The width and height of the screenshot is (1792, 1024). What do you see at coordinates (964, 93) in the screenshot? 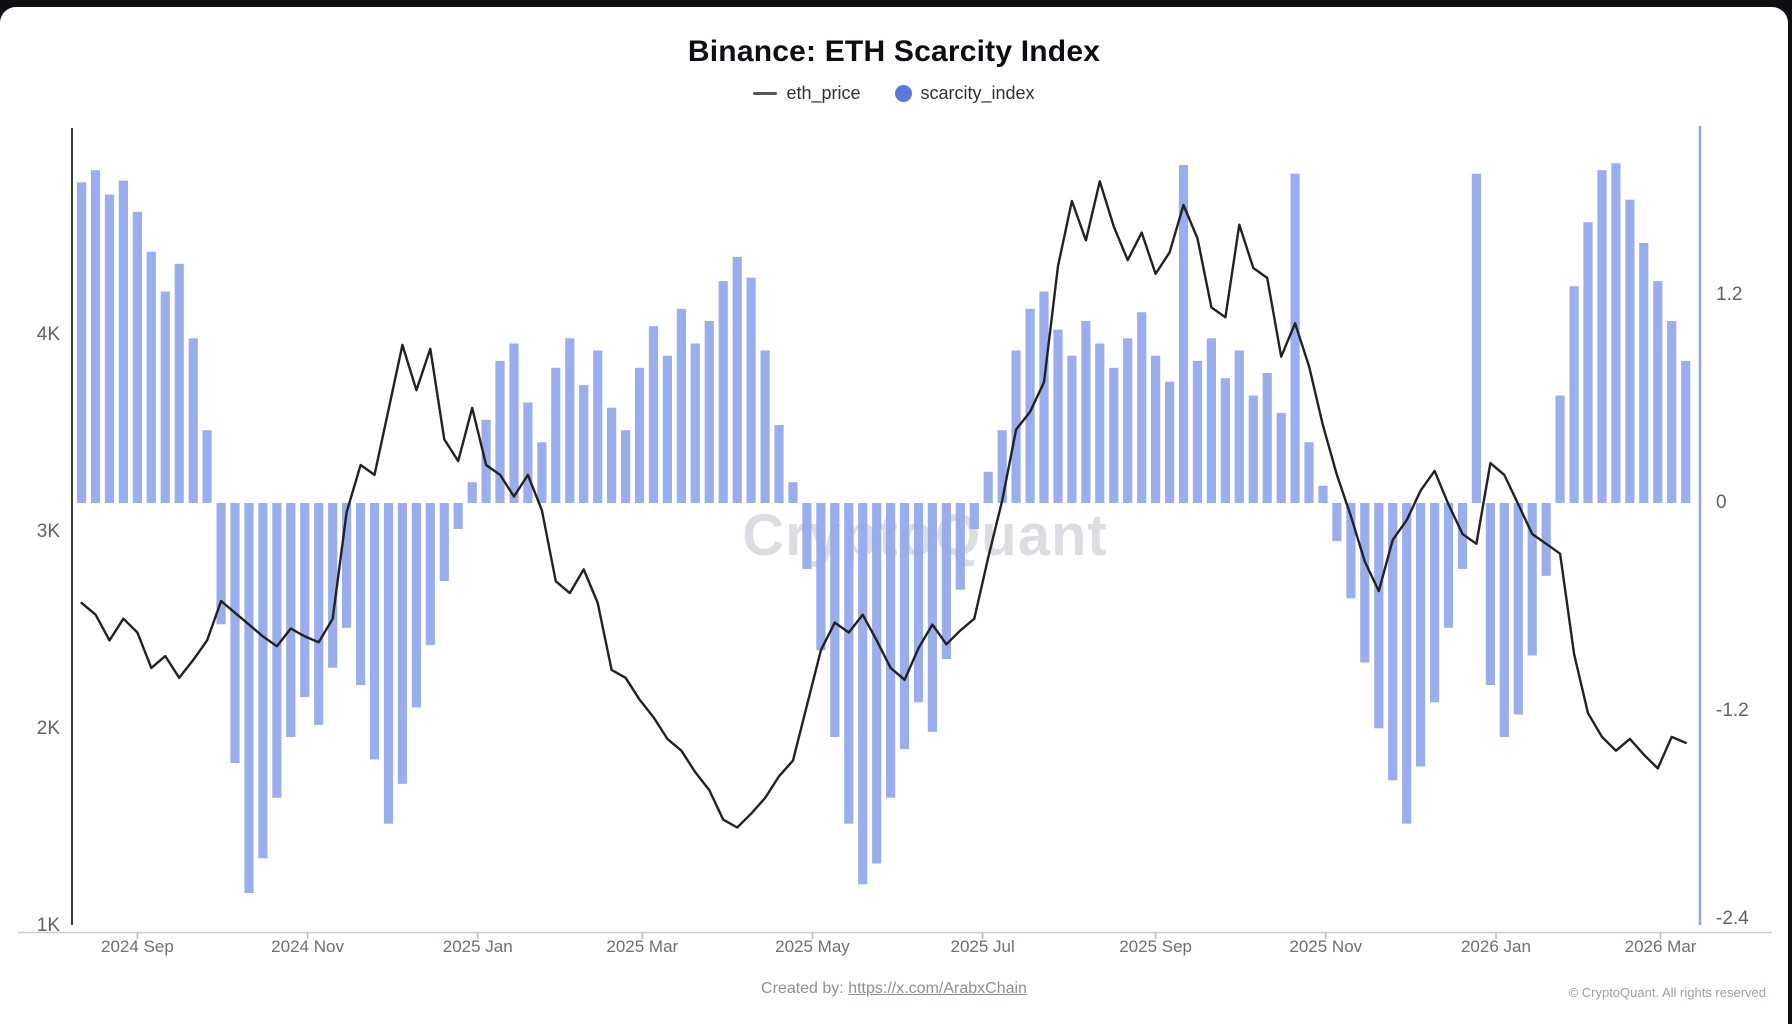
I see `legend-item-scarcity-index: scarcity_index` at bounding box center [964, 93].